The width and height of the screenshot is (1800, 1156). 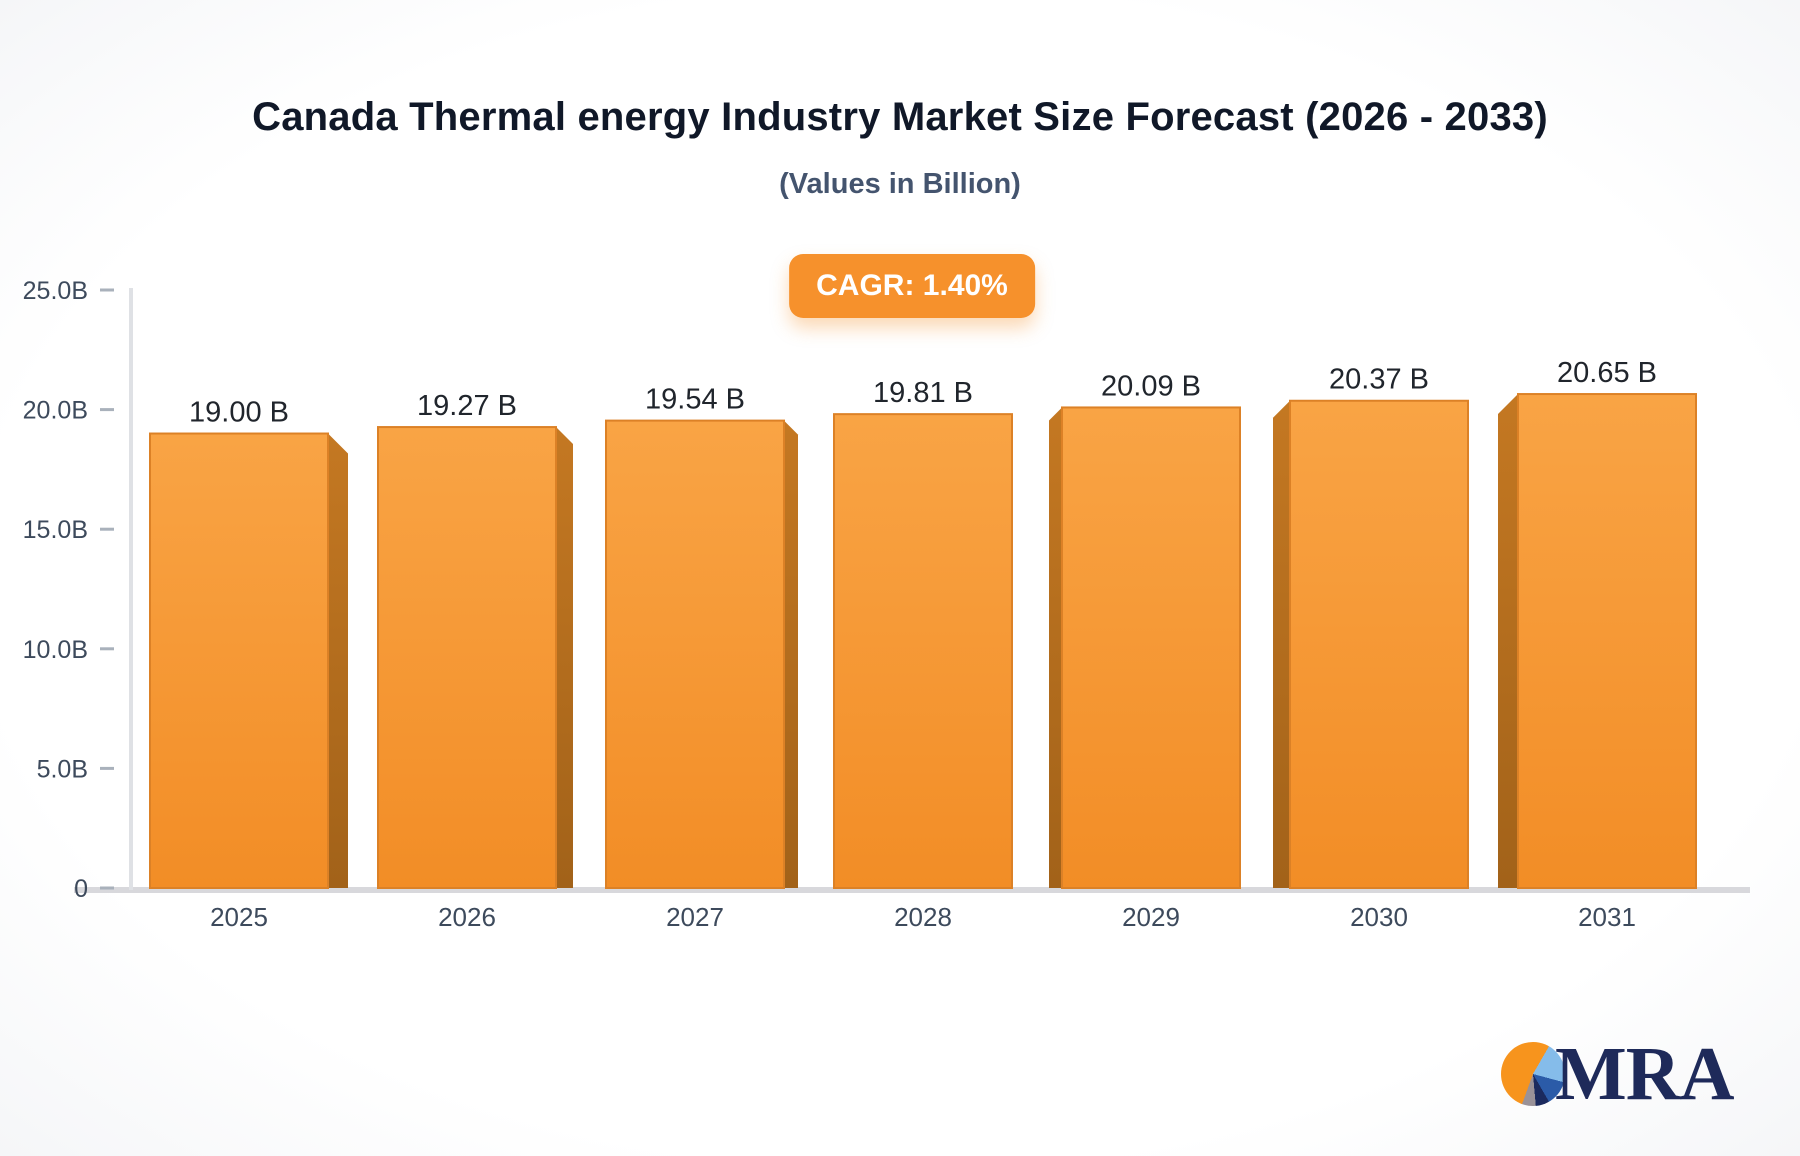 What do you see at coordinates (55, 650) in the screenshot?
I see `y-tick-label: 10.0B` at bounding box center [55, 650].